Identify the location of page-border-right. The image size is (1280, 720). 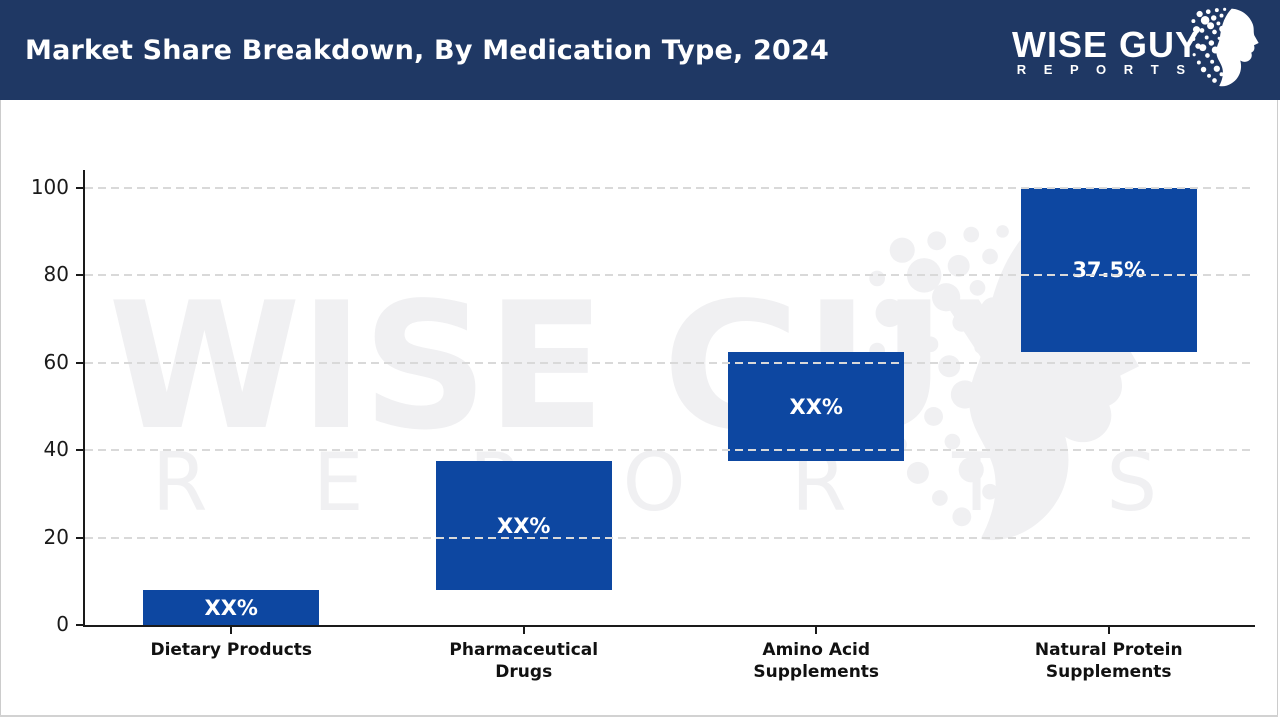
(1277, 408).